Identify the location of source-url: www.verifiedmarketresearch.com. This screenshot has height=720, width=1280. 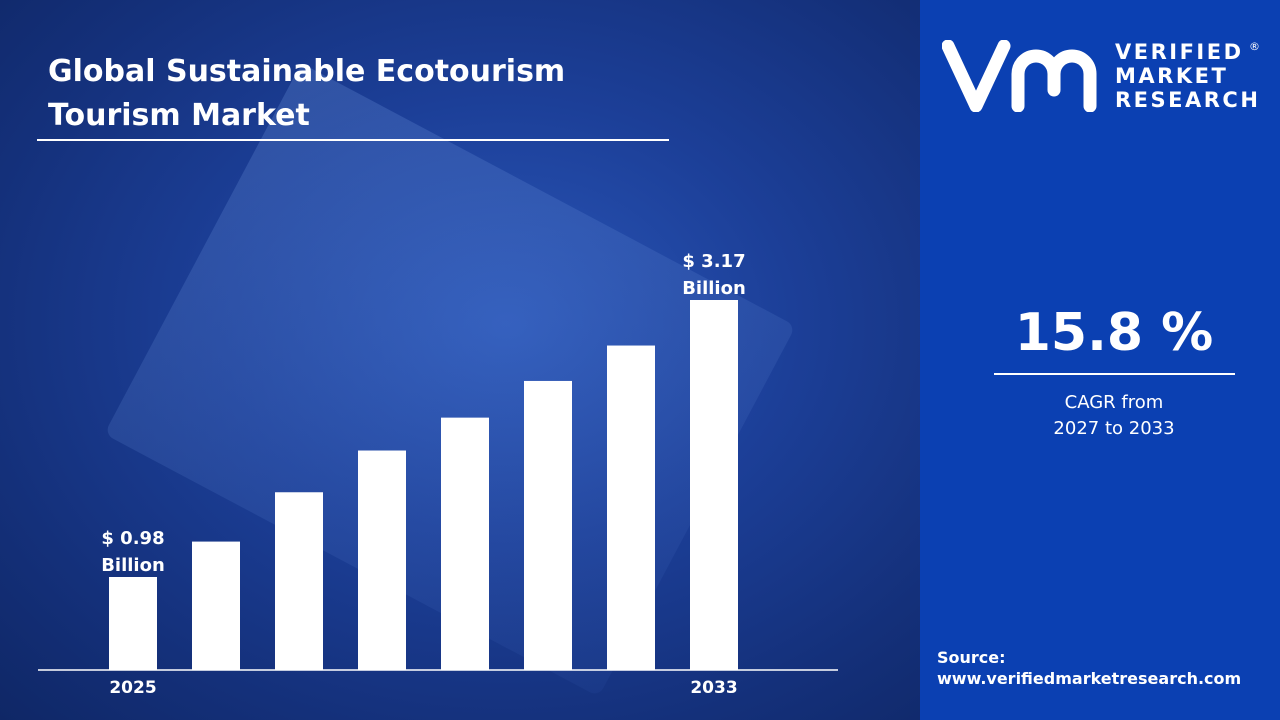
(1089, 678).